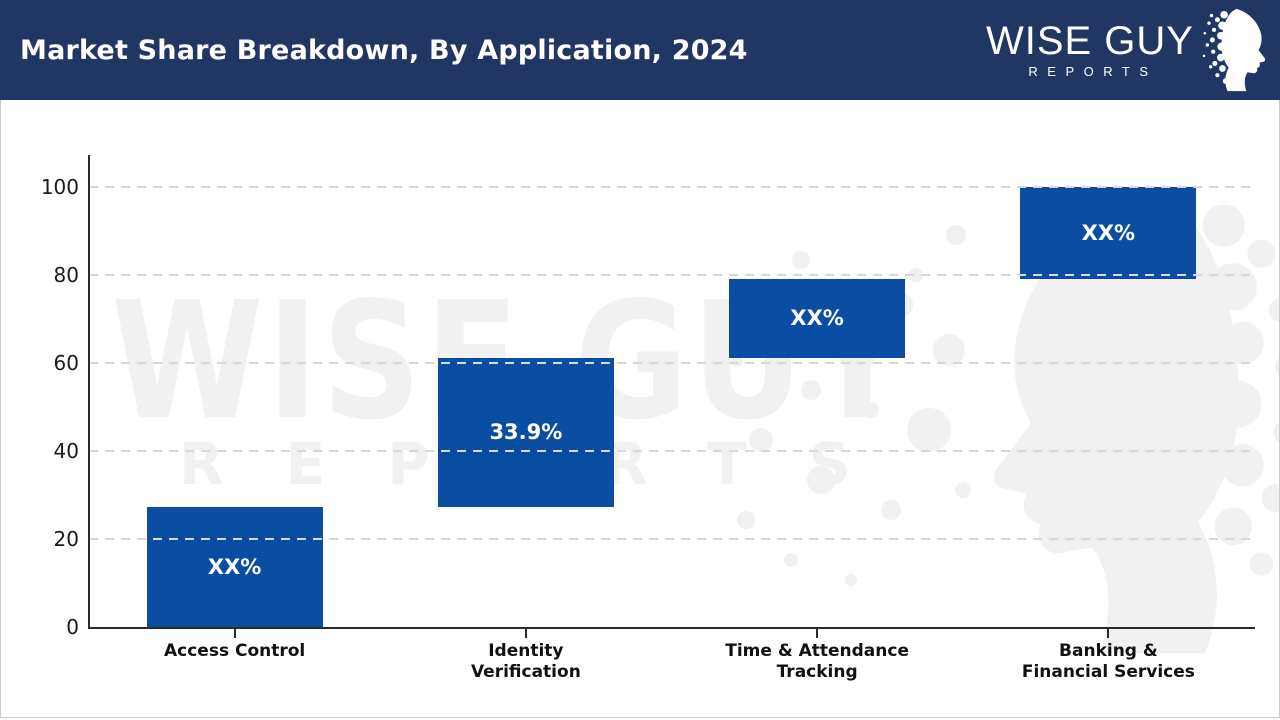  Describe the element at coordinates (1108, 672) in the screenshot. I see `x-category-label-line: Financial Services` at that location.